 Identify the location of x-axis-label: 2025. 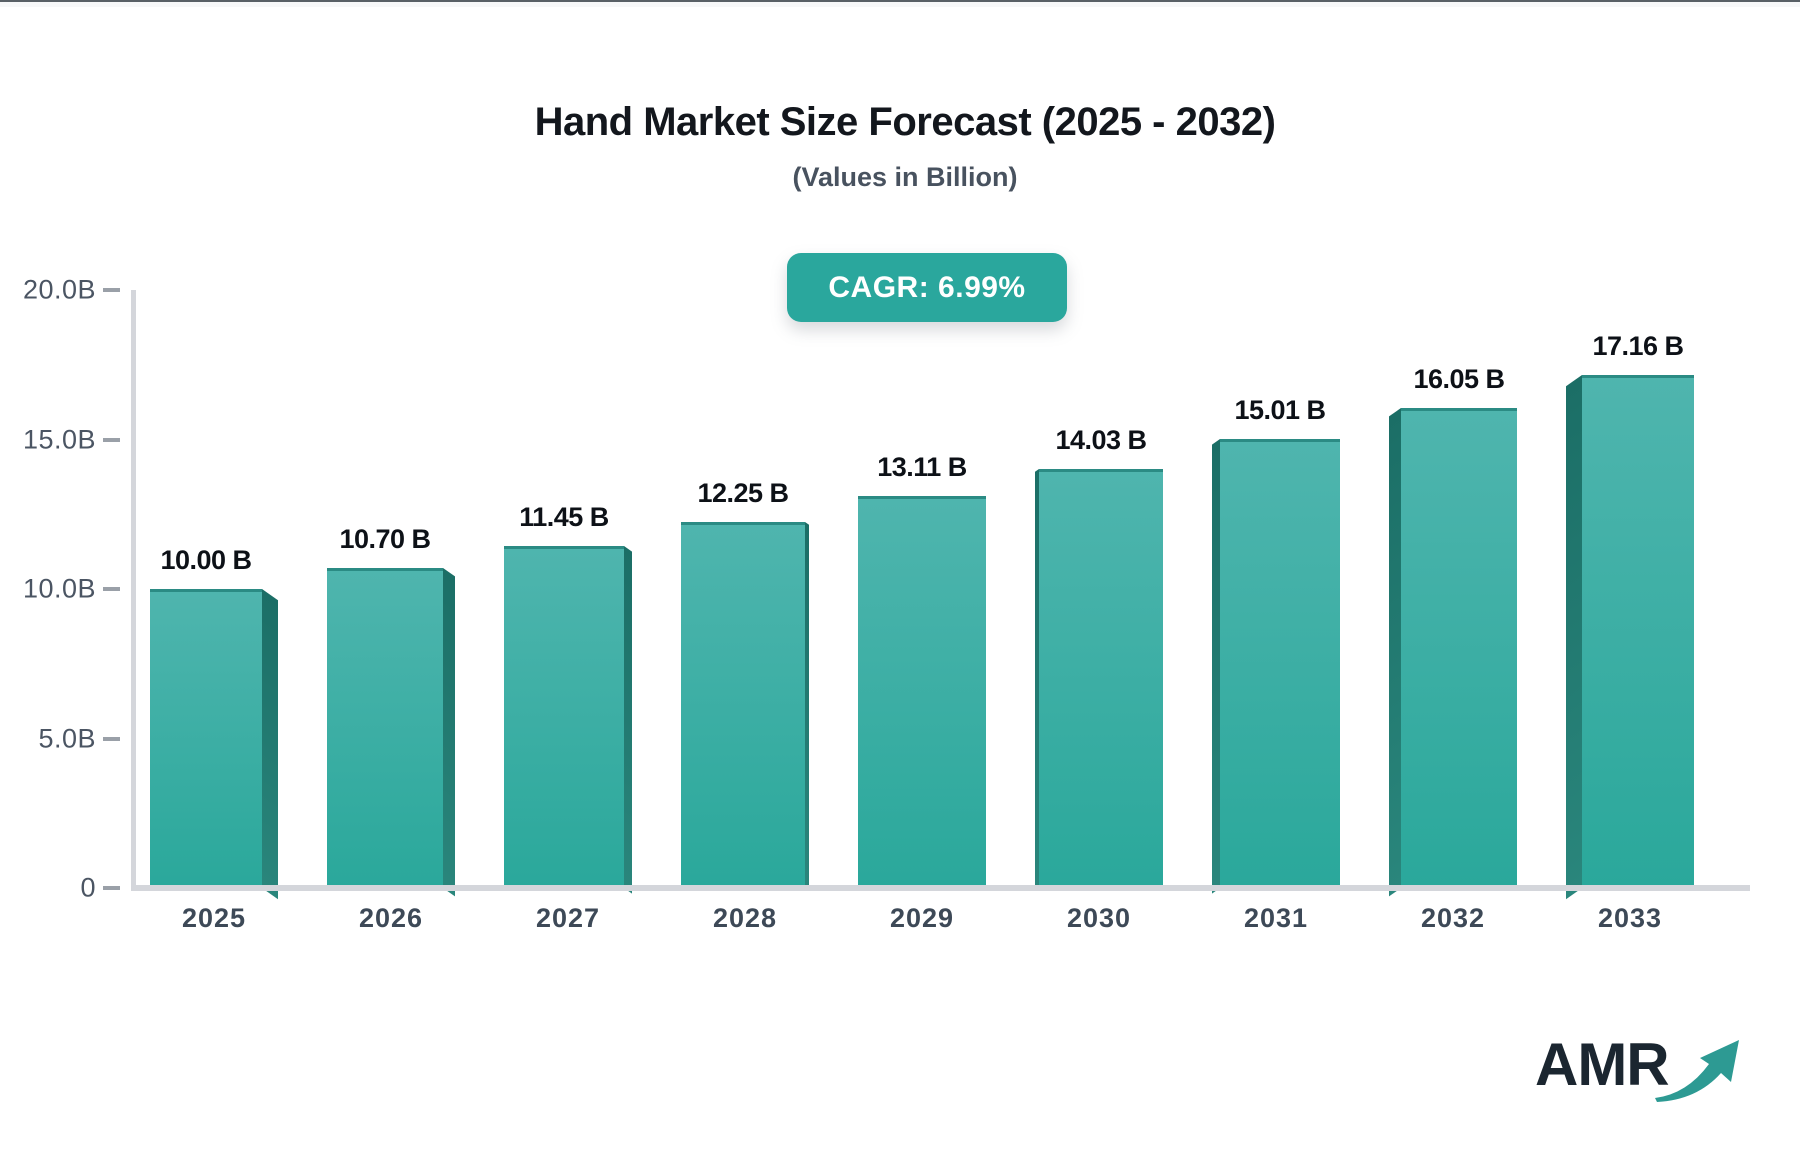
(214, 918).